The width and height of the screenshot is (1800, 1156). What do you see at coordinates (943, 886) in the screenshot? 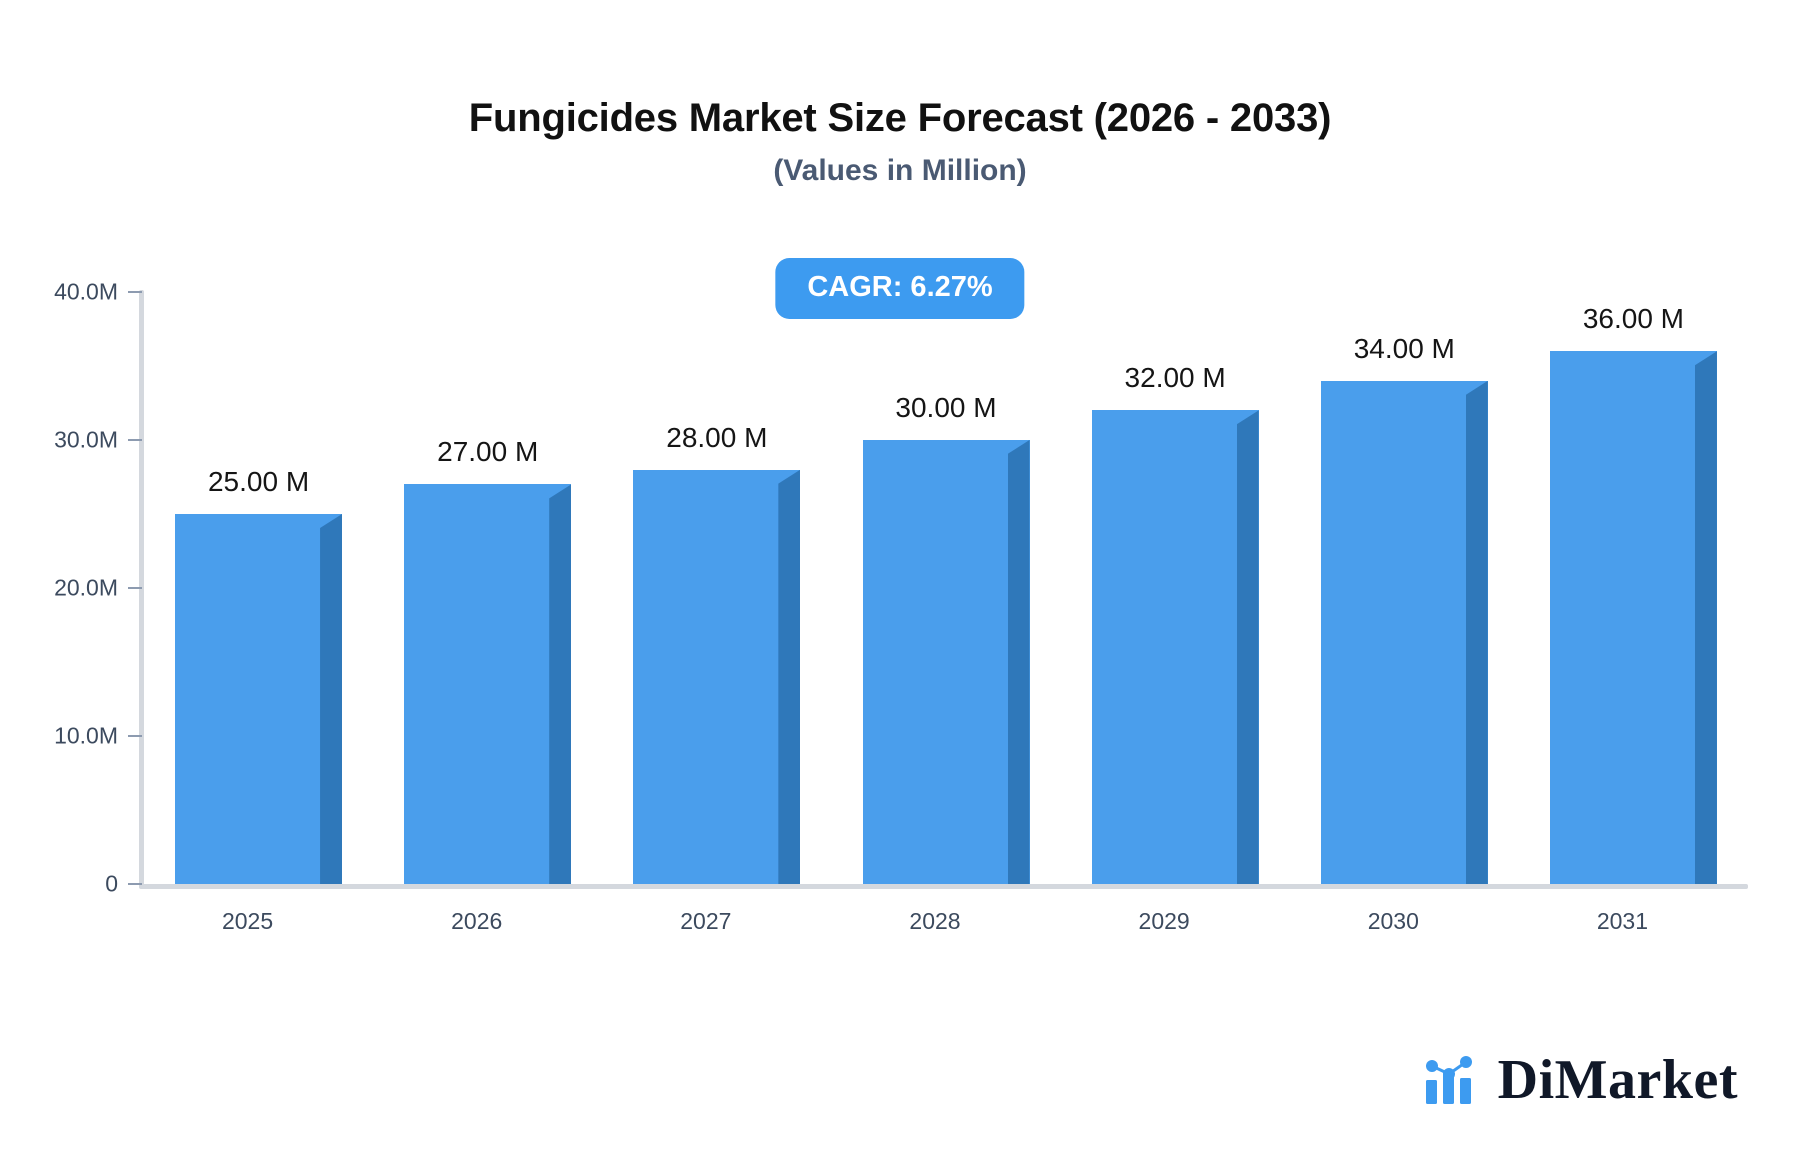
I see `x-axis-line` at bounding box center [943, 886].